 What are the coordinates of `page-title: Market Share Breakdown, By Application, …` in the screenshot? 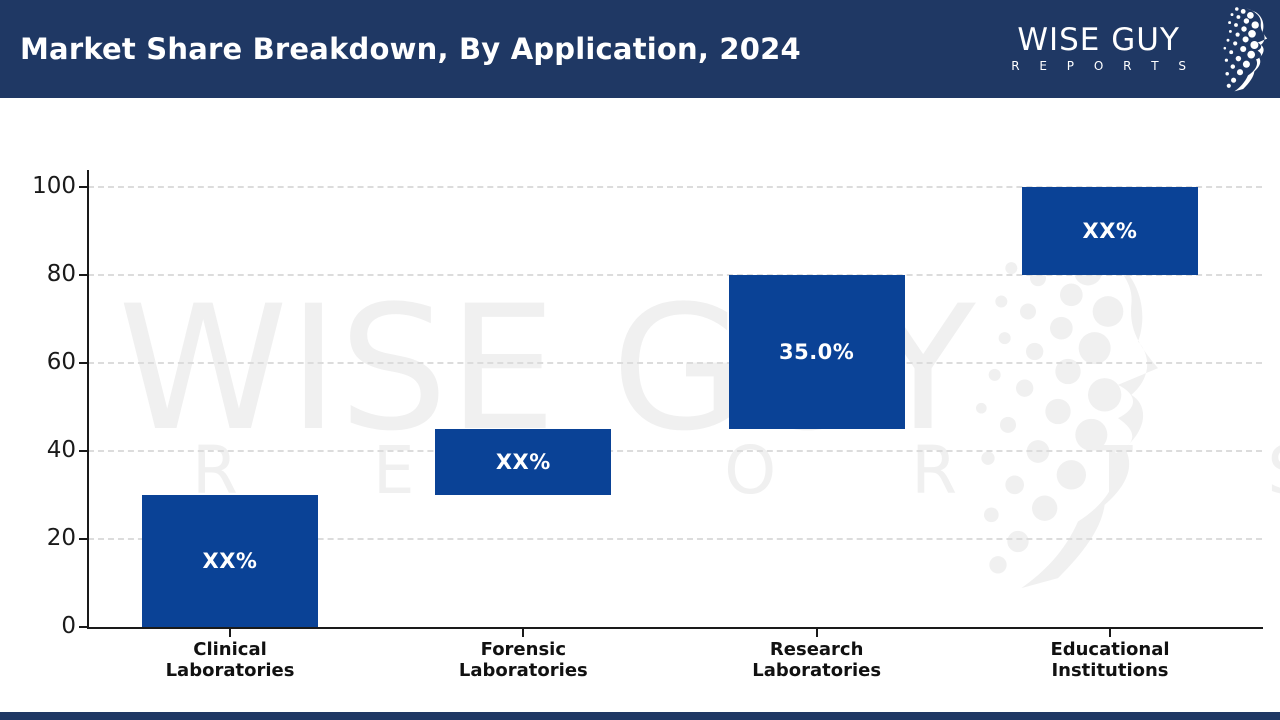 It's located at (410, 49).